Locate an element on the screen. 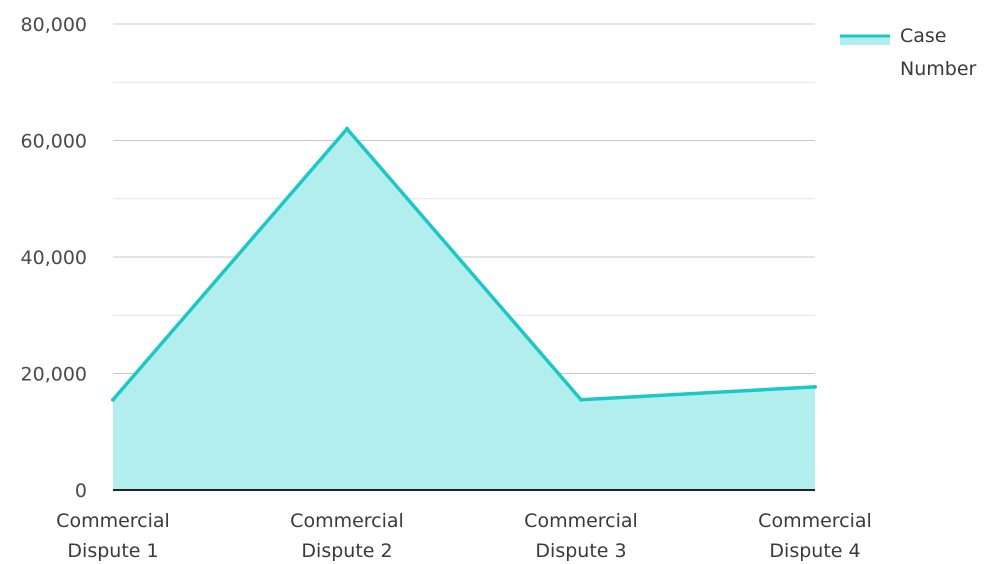 The image size is (999, 564). y-tick-label: 60,000 is located at coordinates (54, 142).